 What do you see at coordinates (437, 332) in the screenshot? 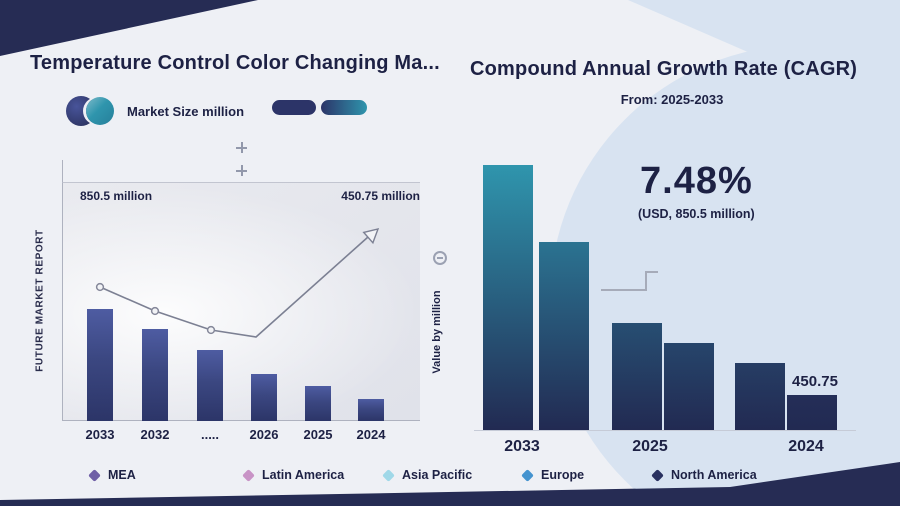
I see `value-axis-label: Value by million` at bounding box center [437, 332].